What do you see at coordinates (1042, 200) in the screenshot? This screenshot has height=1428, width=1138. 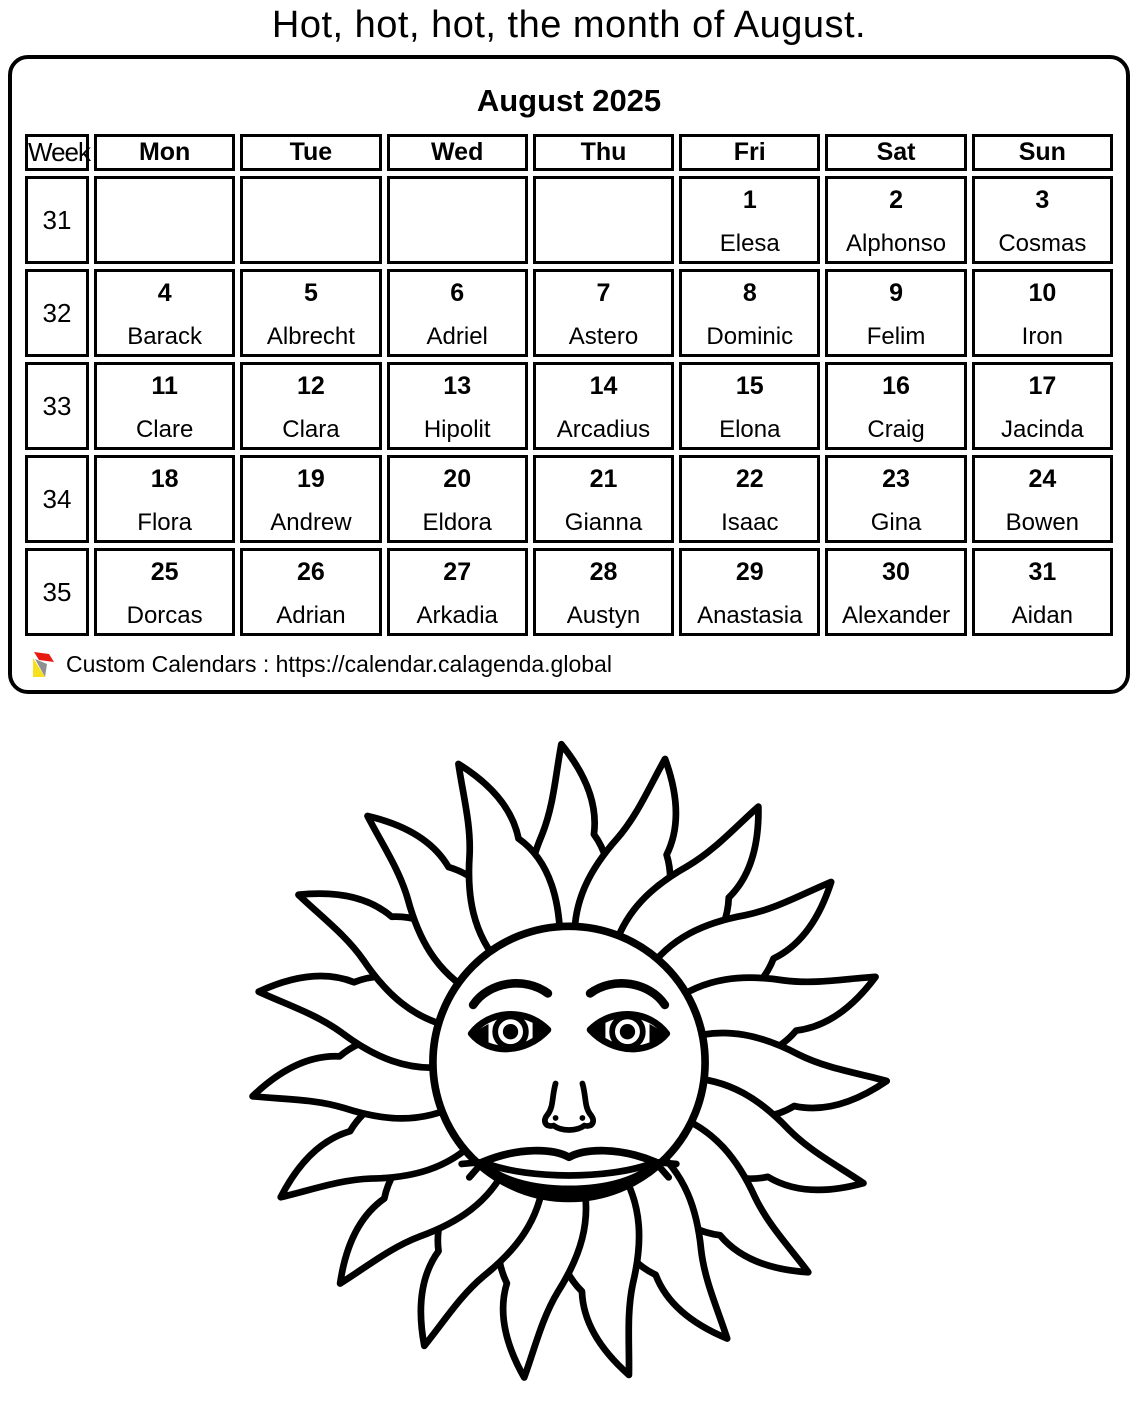 I see `day-number: 3` at bounding box center [1042, 200].